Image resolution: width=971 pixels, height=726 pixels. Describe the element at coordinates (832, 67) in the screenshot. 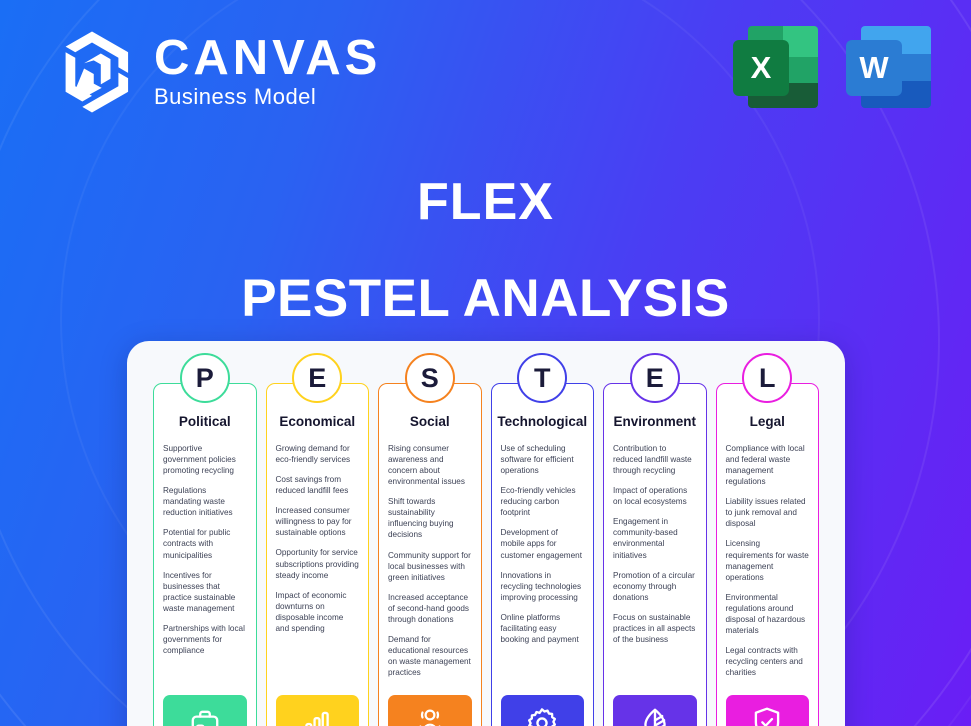

I see `export-format-icons: X W` at that location.